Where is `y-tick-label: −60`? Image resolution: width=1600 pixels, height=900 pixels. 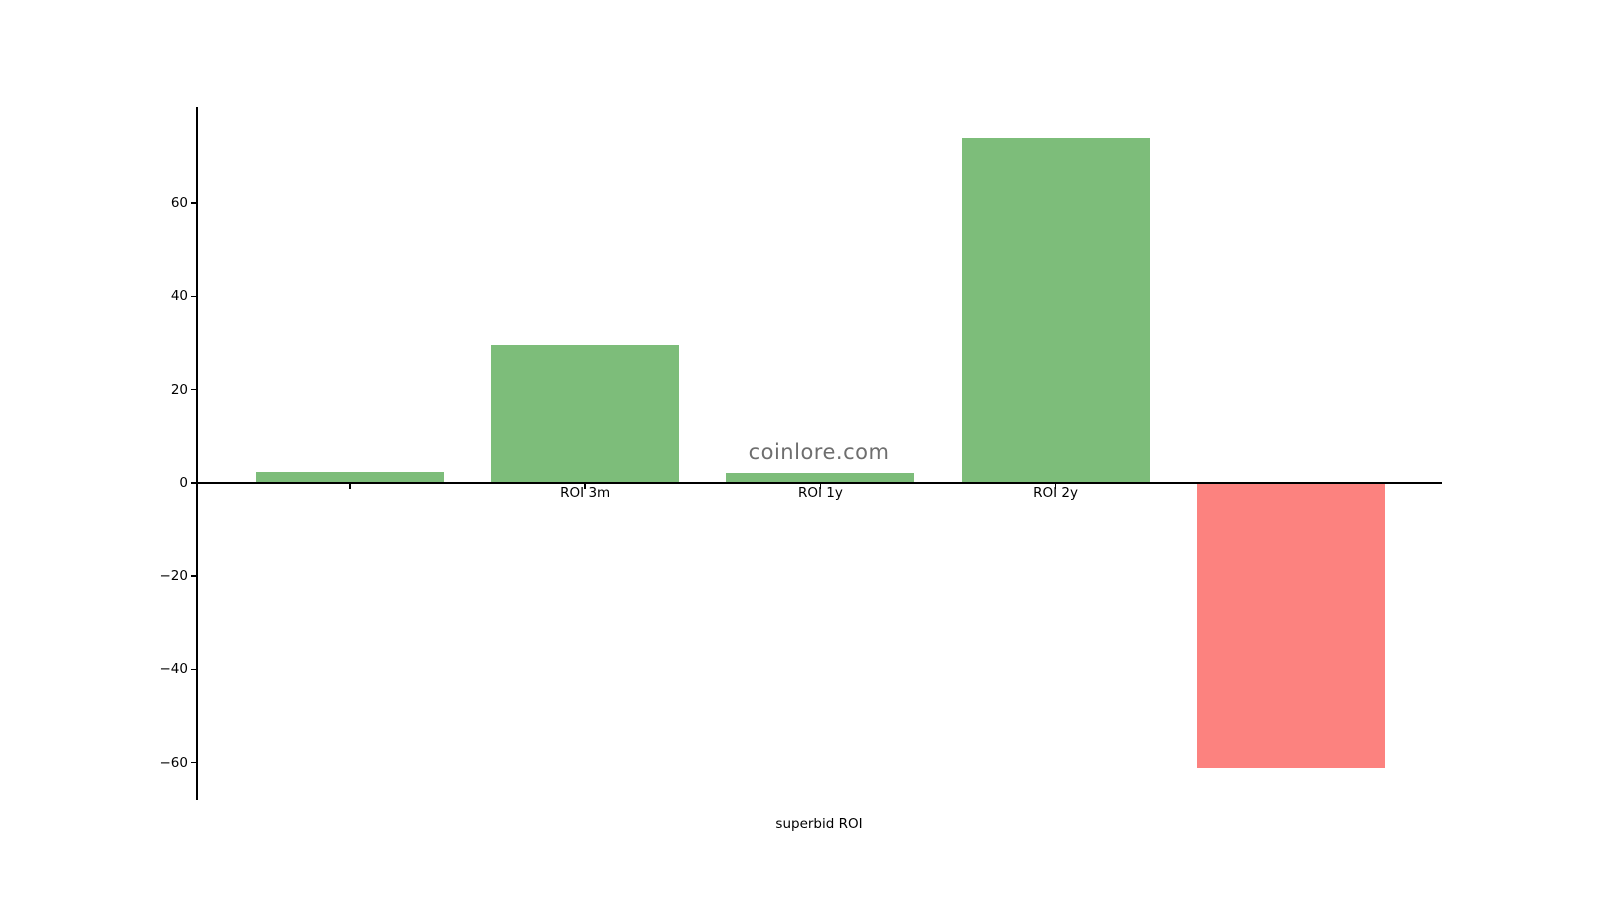
y-tick-label: −60 is located at coordinates (174, 762).